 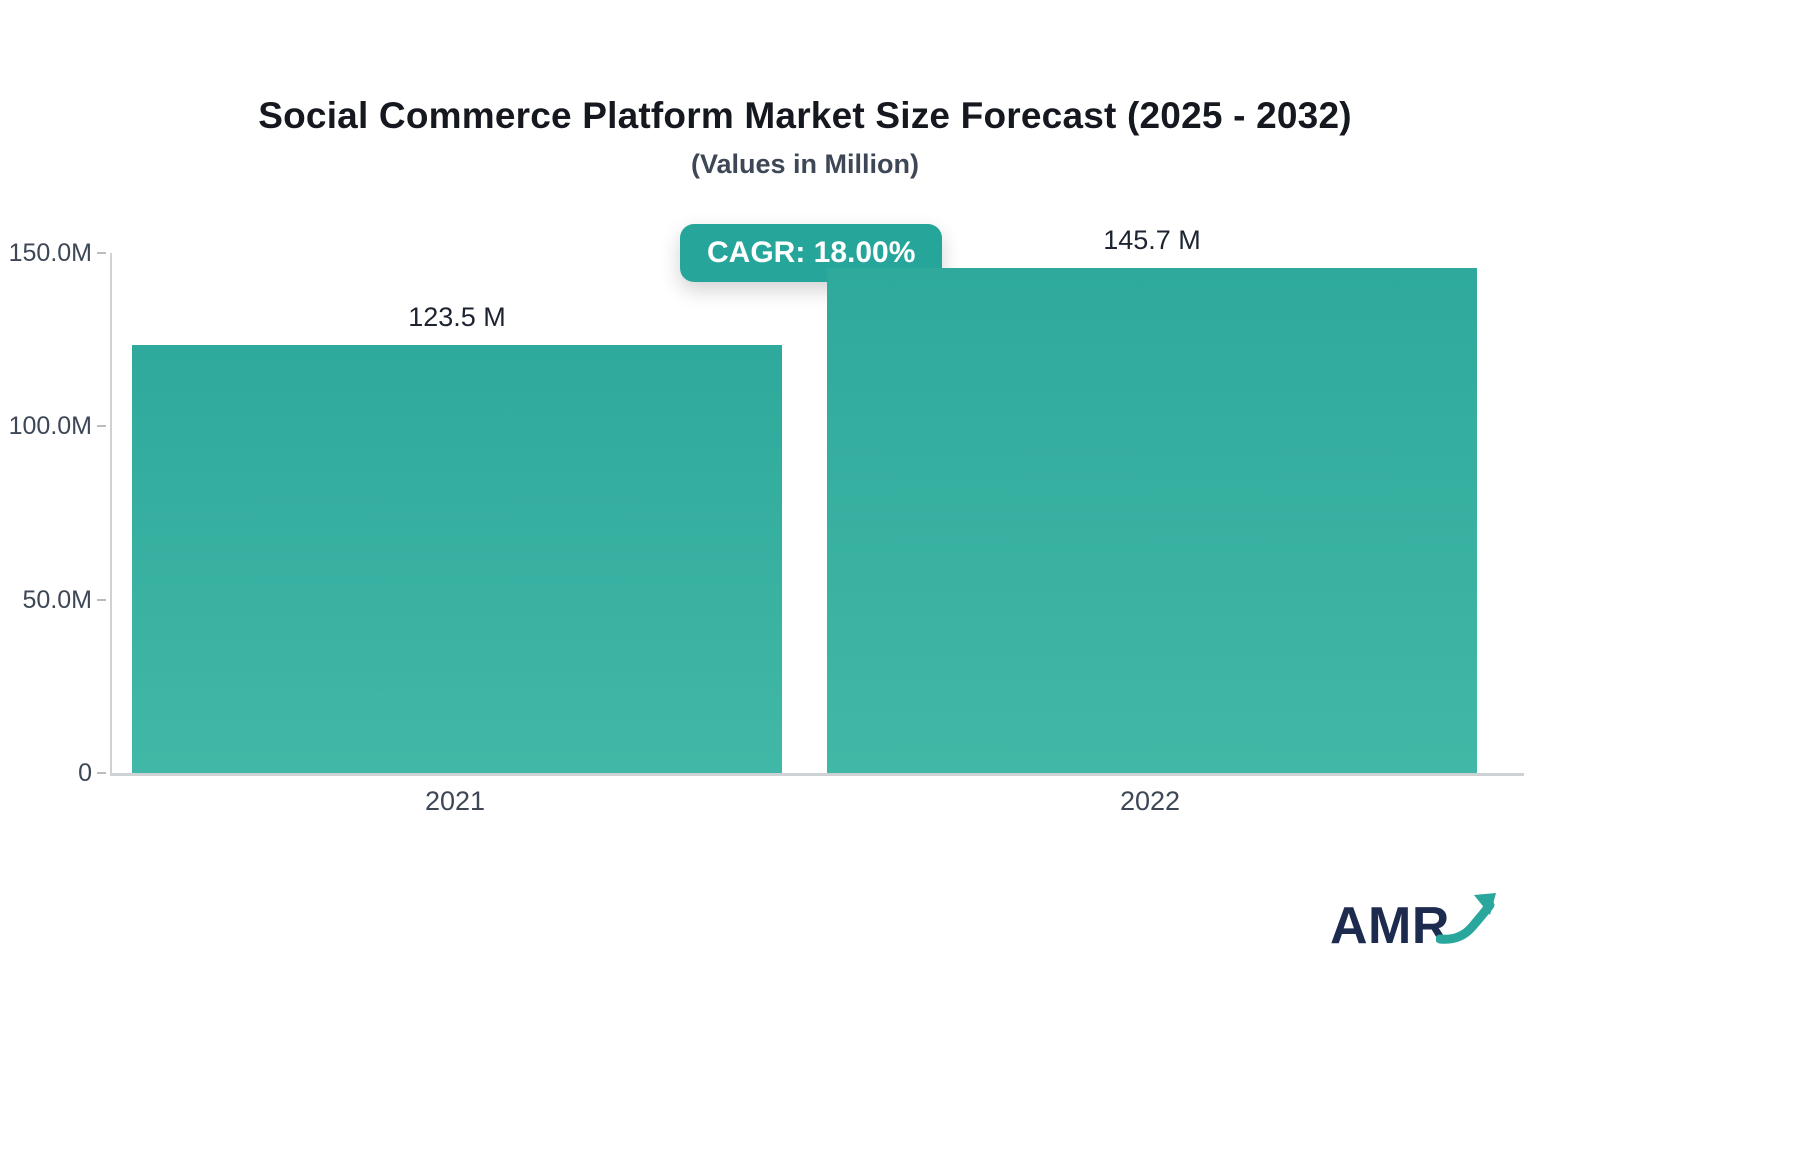 I want to click on amr-logo: AMR, so click(x=1414, y=924).